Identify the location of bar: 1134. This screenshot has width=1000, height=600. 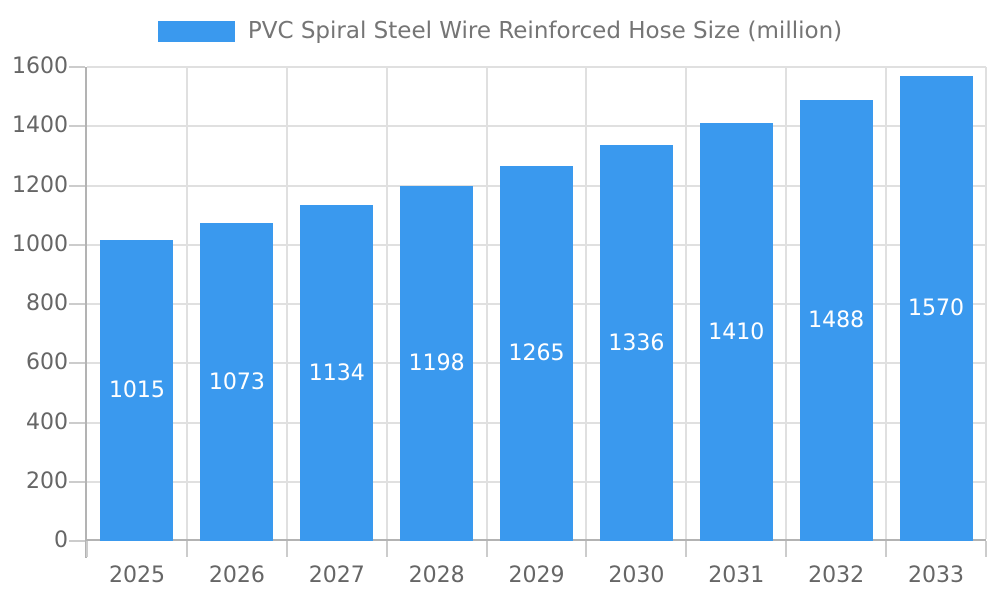
(337, 373).